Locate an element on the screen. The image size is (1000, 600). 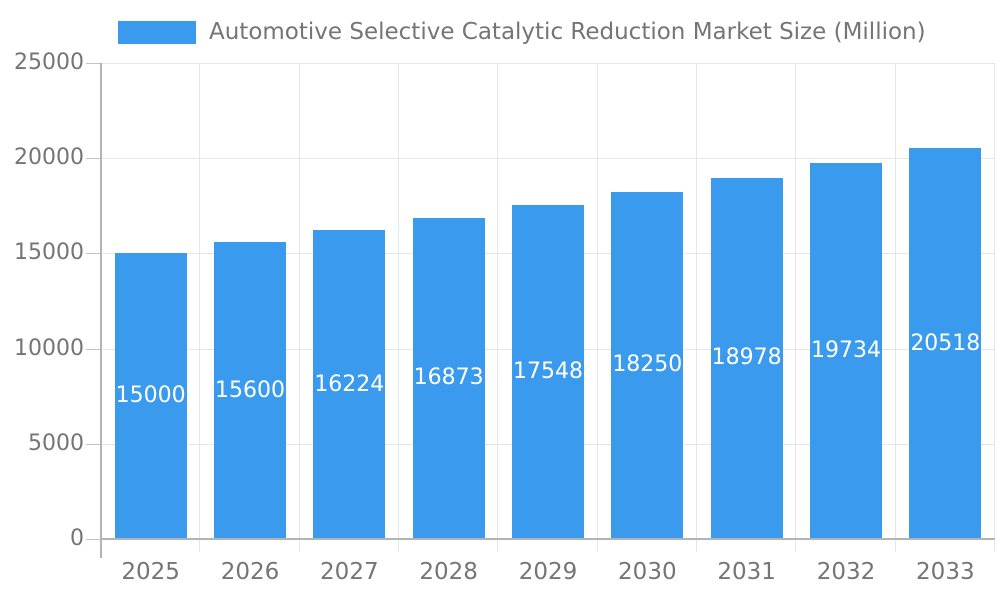
legend-swatch-icon is located at coordinates (157, 32).